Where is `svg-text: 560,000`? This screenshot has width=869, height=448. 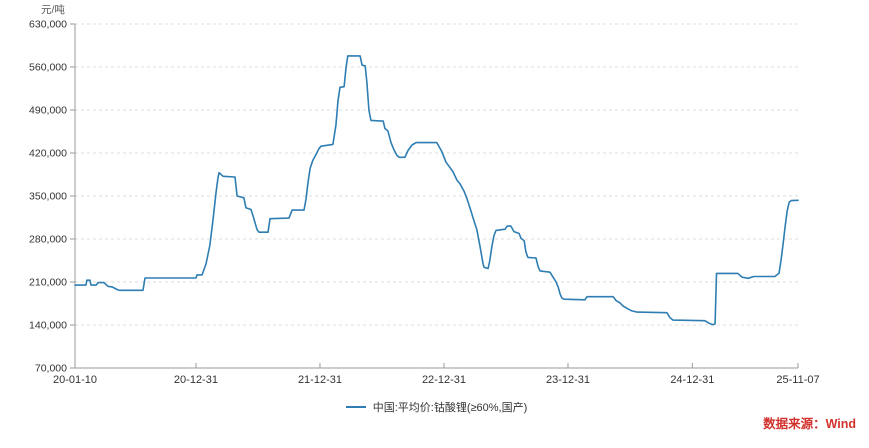 svg-text: 560,000 is located at coordinates (48, 68).